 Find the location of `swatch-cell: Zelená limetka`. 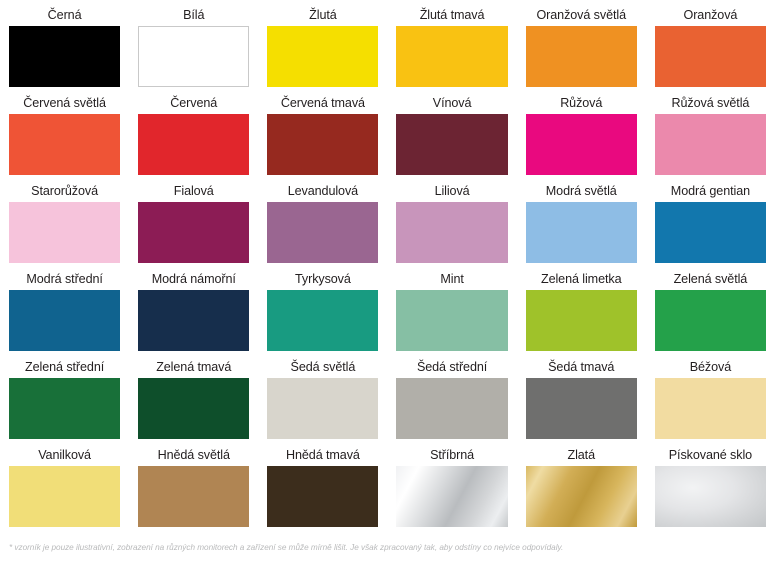

swatch-cell: Zelená limetka is located at coordinates (581, 312).